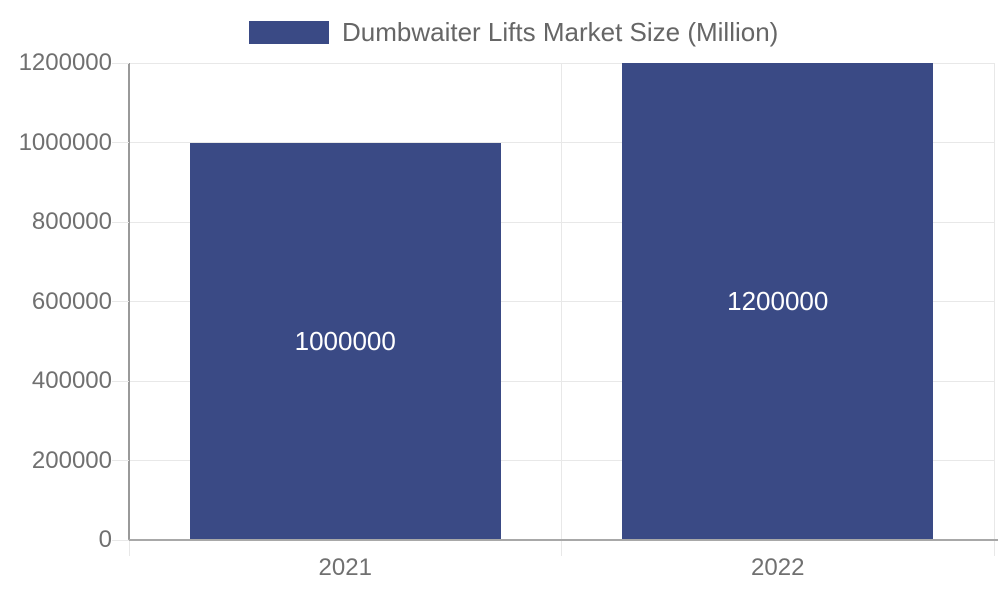 The width and height of the screenshot is (1000, 600). Describe the element at coordinates (65, 62) in the screenshot. I see `y-tick-label: 1200000` at that location.